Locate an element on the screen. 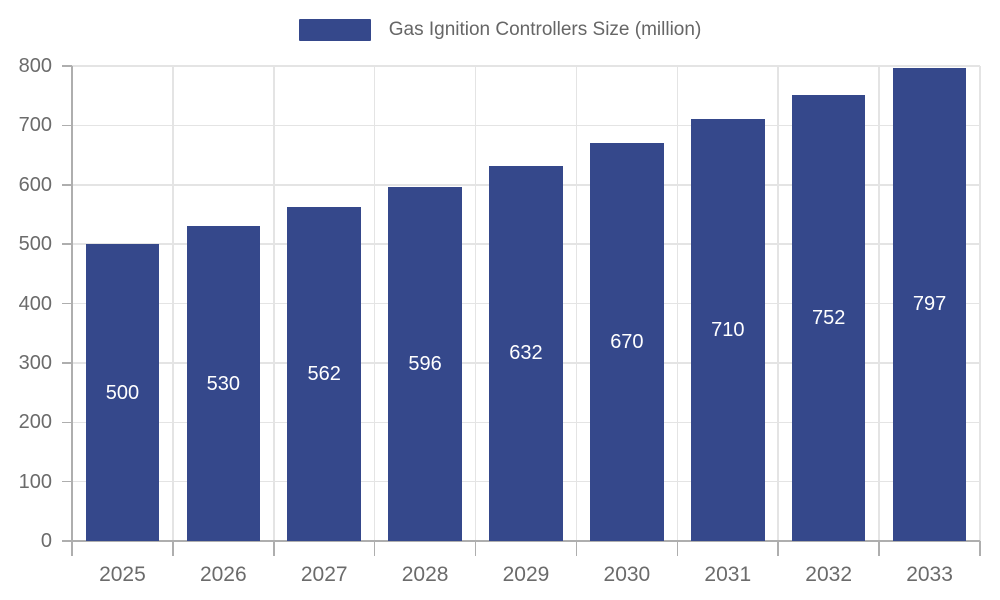 Image resolution: width=1000 pixels, height=600 pixels. bar-2031 is located at coordinates (727, 330).